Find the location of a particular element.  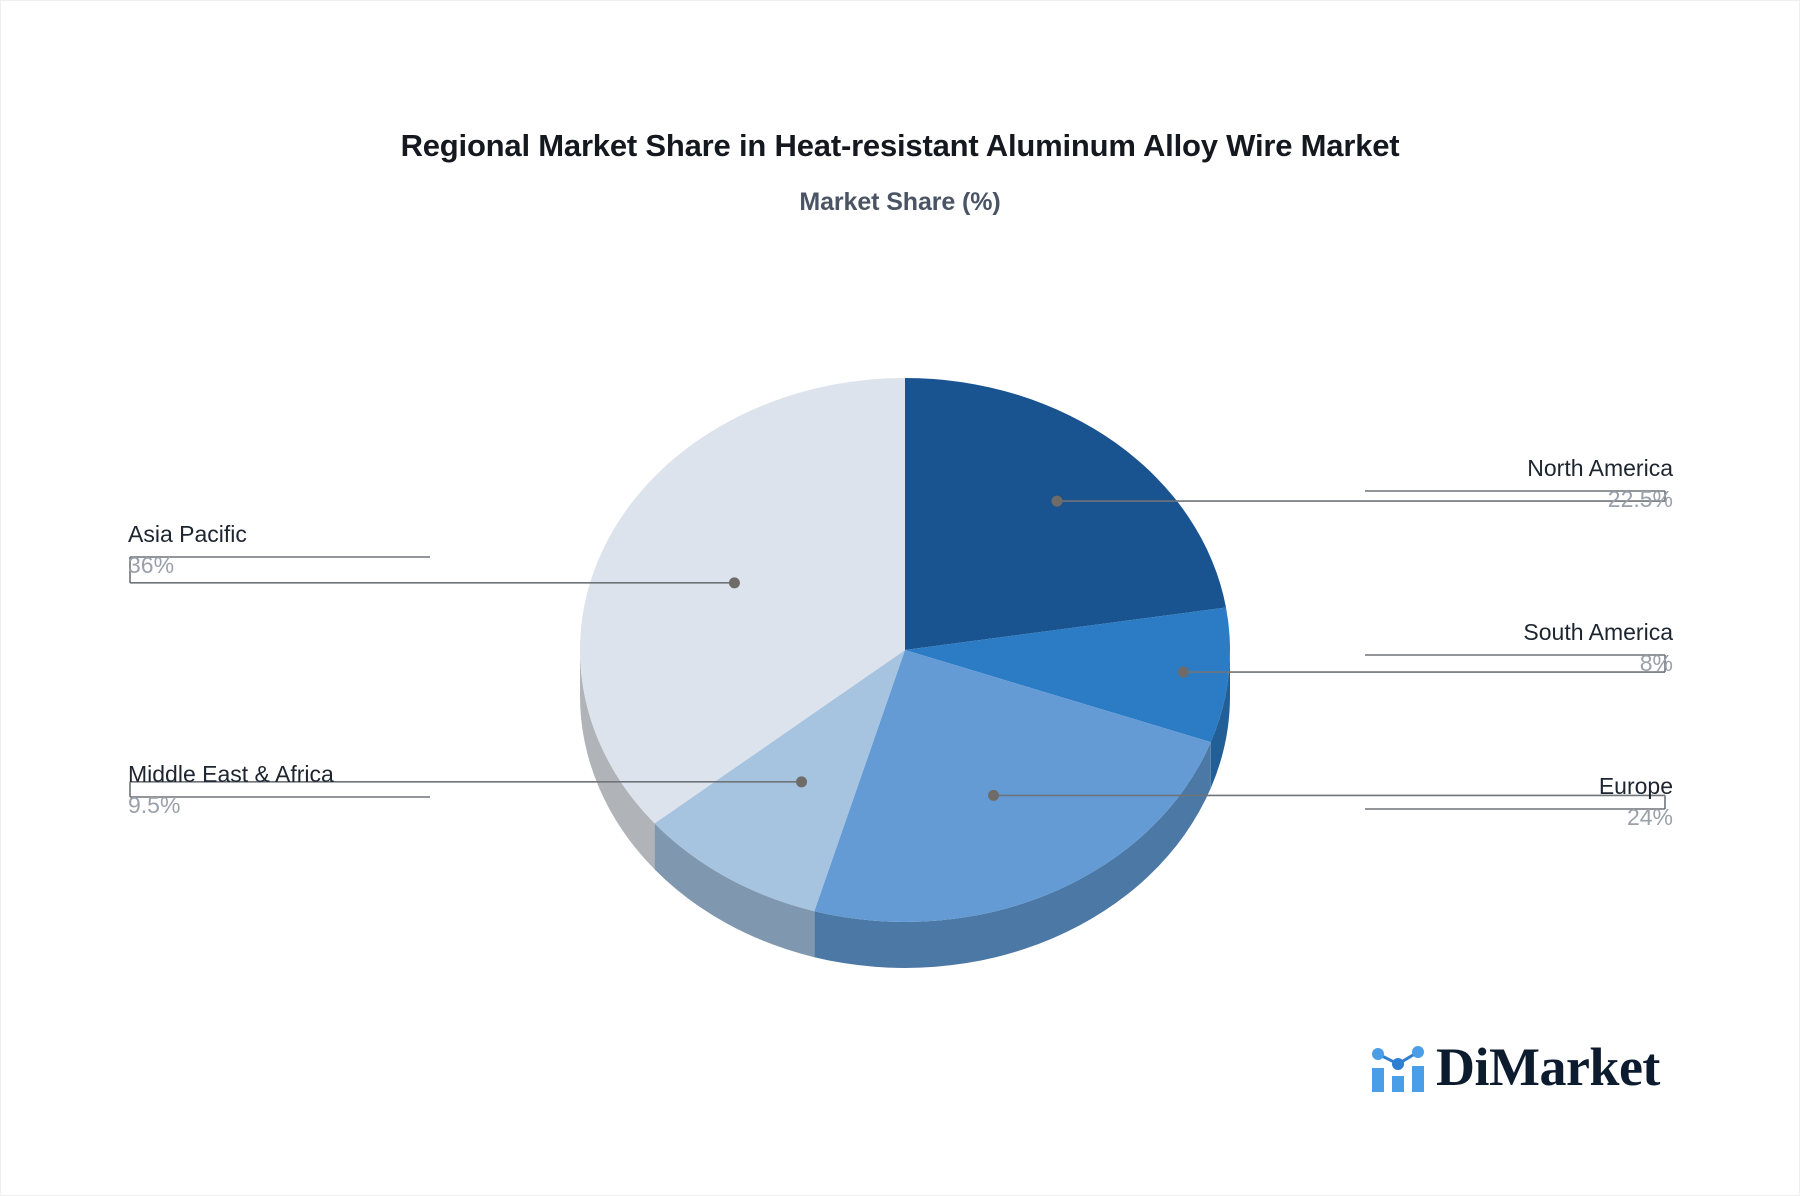

callout-middle-east-africa: Middle East & Africa 9.5% is located at coordinates (231, 790).